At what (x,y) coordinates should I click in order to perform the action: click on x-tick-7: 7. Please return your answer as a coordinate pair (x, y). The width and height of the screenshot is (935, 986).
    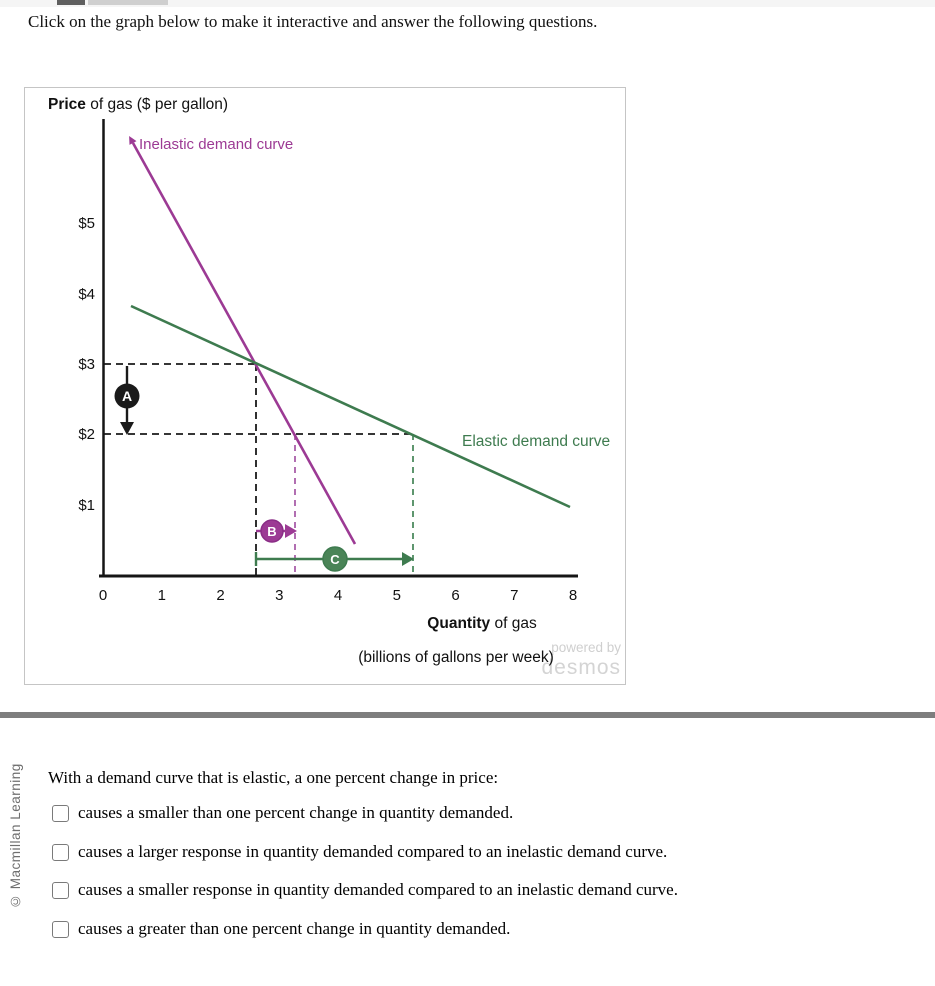
    Looking at the image, I should click on (514, 595).